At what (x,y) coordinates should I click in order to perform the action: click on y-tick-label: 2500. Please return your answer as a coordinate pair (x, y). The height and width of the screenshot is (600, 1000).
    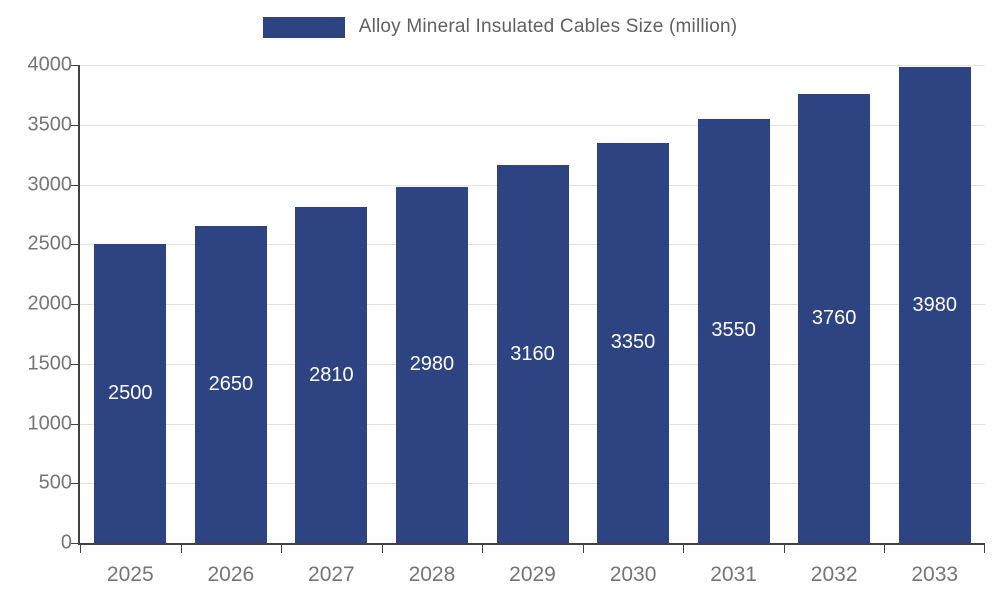
    Looking at the image, I should click on (50, 243).